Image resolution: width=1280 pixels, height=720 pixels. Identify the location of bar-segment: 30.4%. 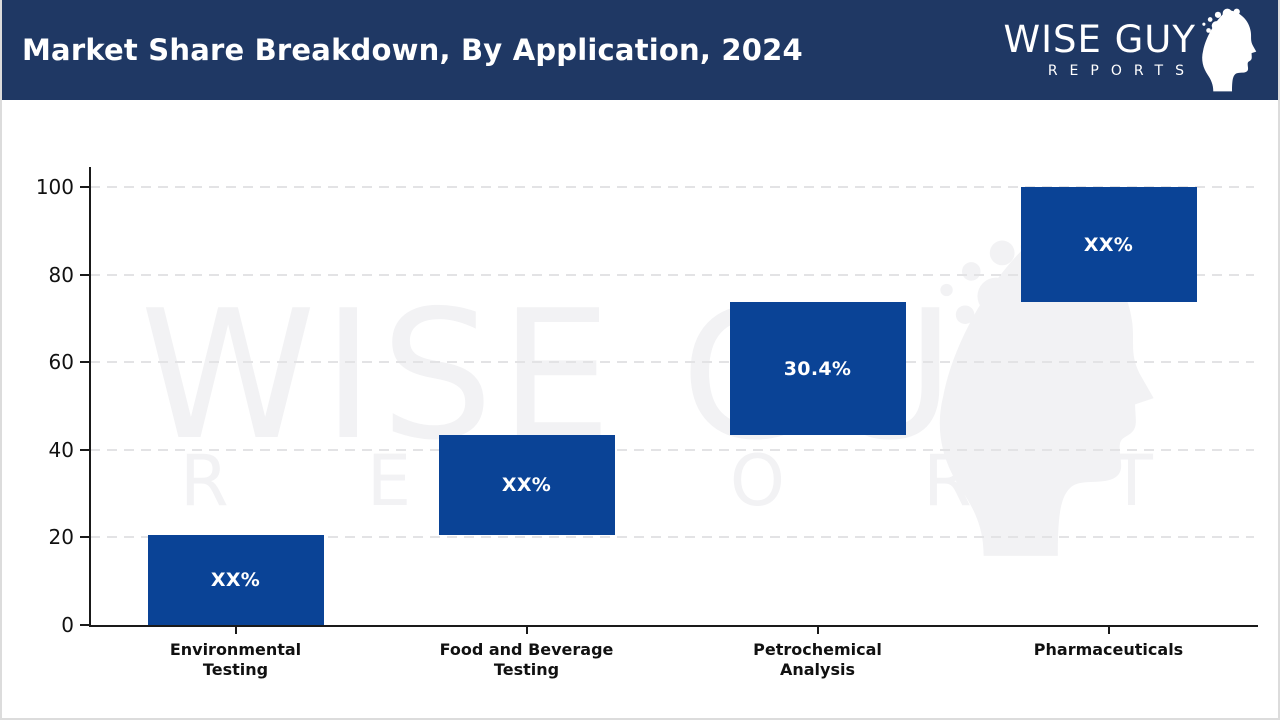
(817, 369).